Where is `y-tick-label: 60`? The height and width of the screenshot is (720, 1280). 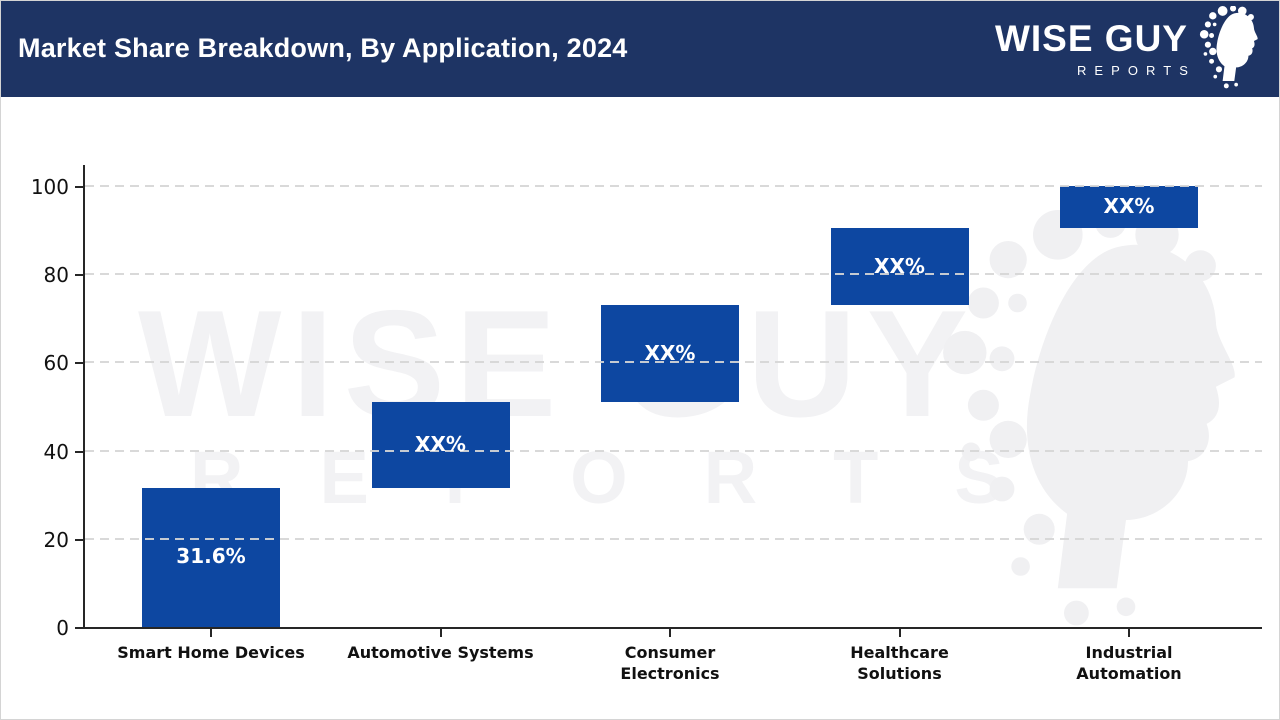
y-tick-label: 60 is located at coordinates (56, 363).